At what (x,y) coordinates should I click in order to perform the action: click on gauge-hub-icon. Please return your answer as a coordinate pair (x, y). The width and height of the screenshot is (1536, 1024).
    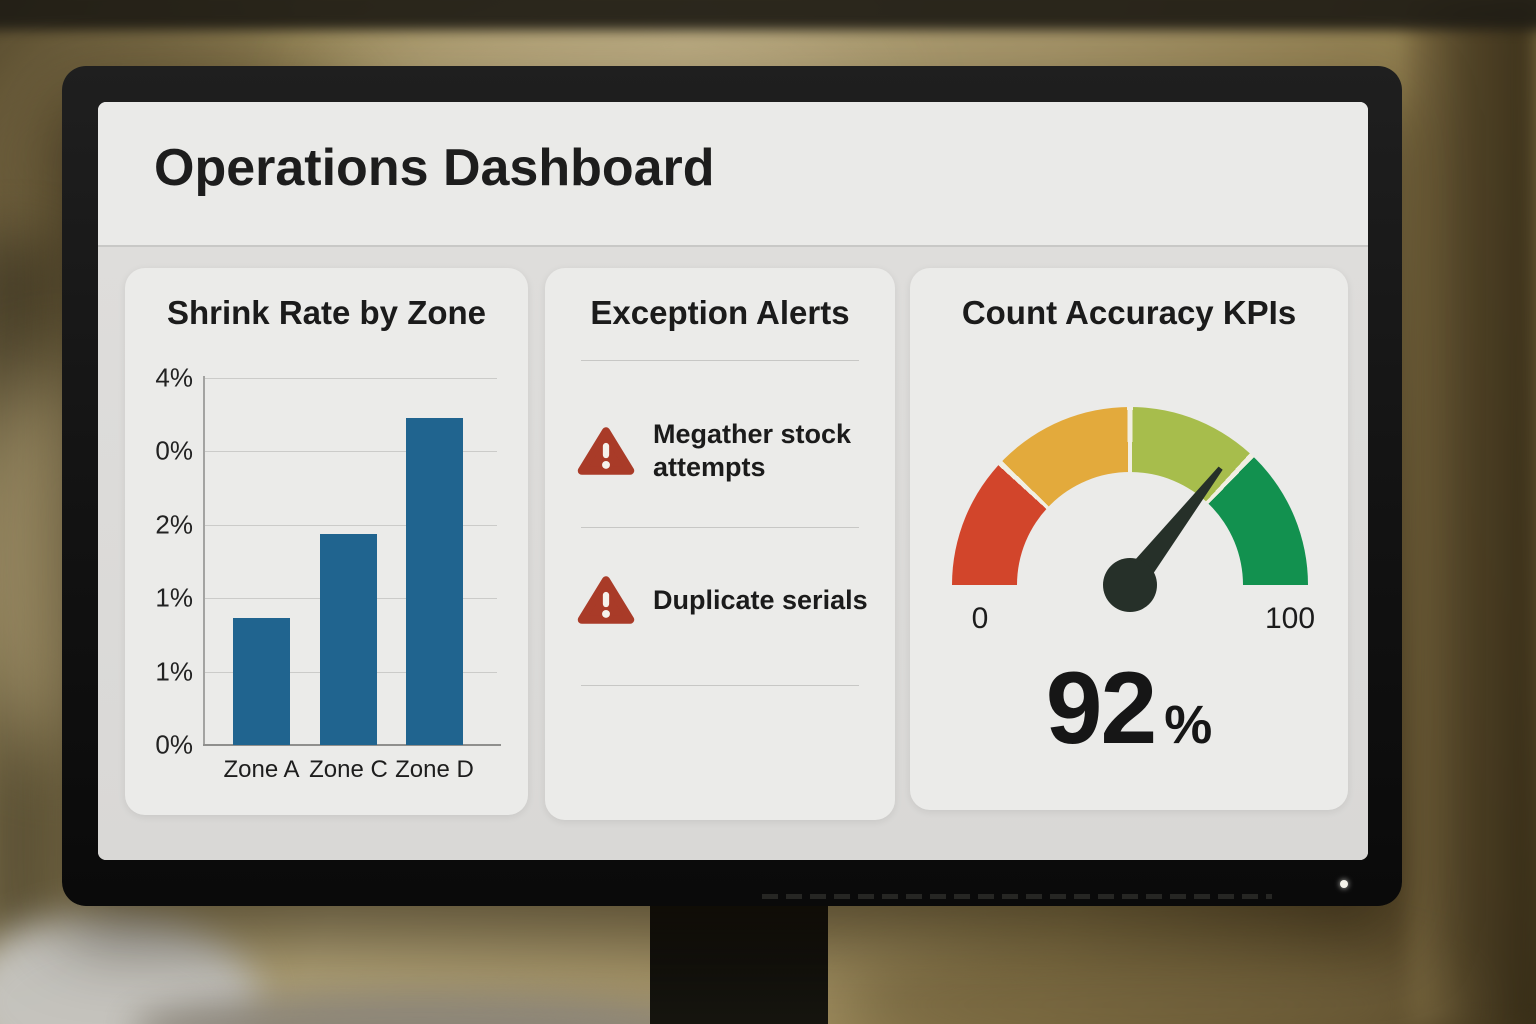
    Looking at the image, I should click on (1130, 585).